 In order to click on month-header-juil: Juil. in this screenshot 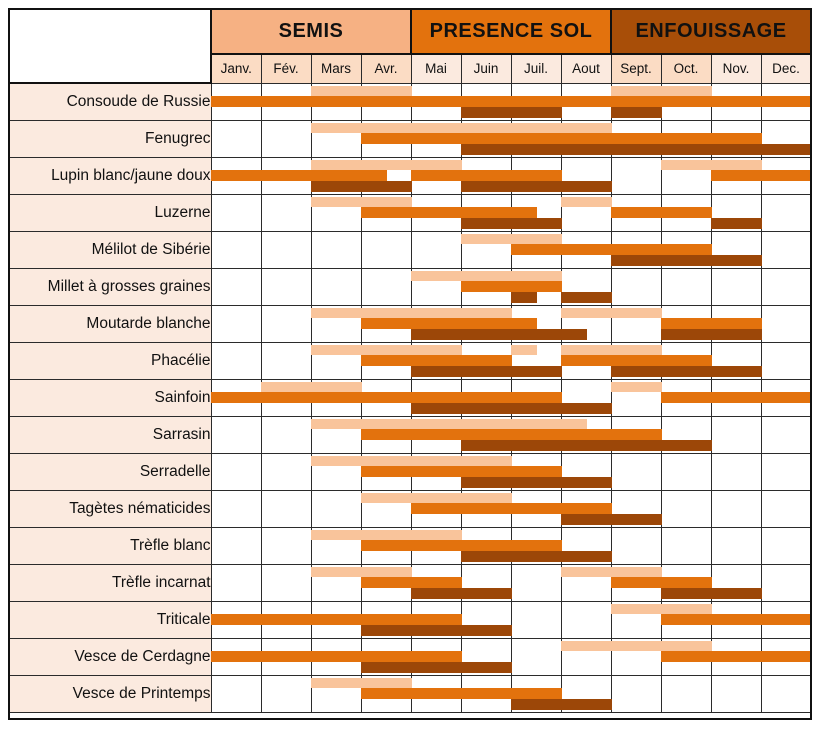, I will do `click(536, 68)`.